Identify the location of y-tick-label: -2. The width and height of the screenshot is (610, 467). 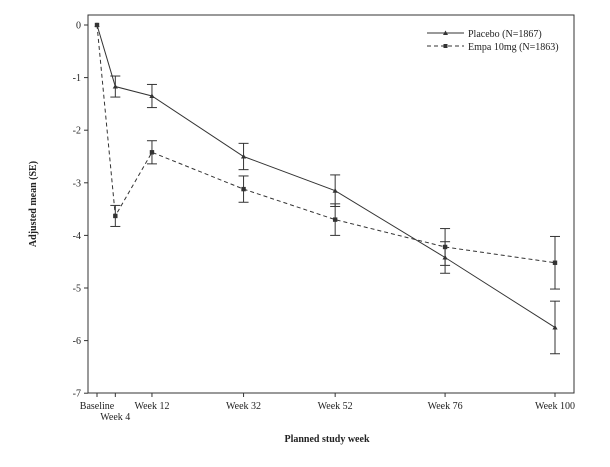
(77, 131).